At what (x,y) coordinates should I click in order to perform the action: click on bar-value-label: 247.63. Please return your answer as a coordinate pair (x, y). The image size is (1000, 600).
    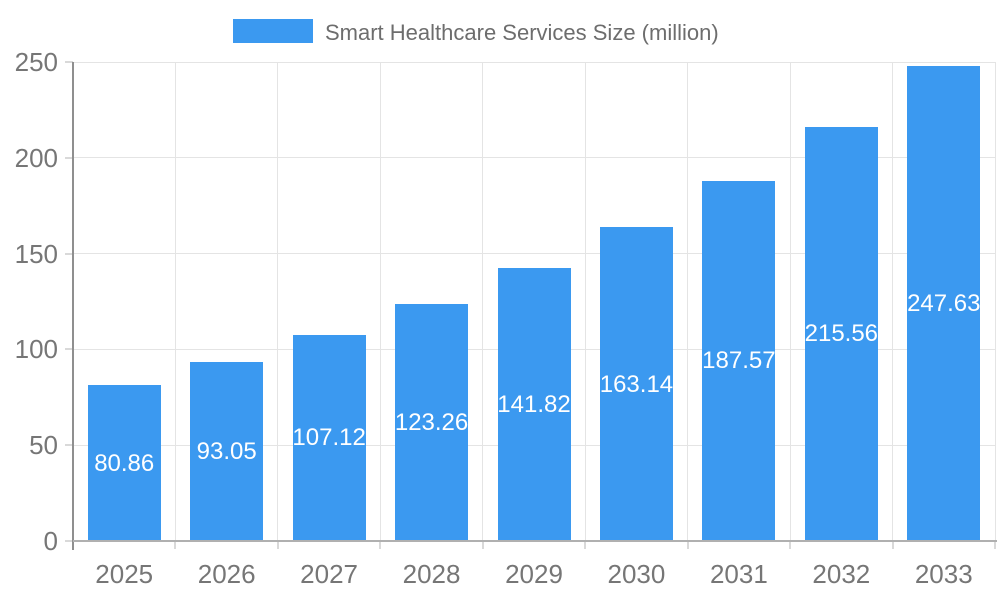
    Looking at the image, I should click on (944, 303).